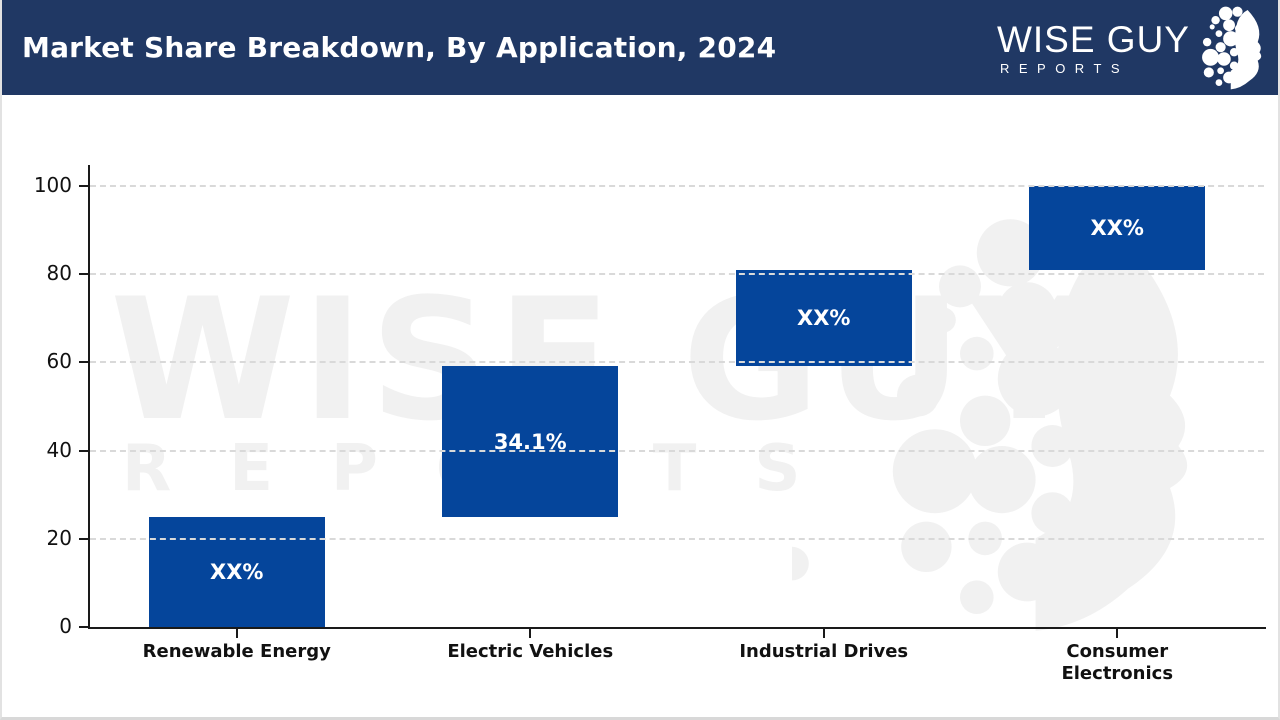 The width and height of the screenshot is (1280, 720). What do you see at coordinates (677, 628) in the screenshot?
I see `x-axis-line` at bounding box center [677, 628].